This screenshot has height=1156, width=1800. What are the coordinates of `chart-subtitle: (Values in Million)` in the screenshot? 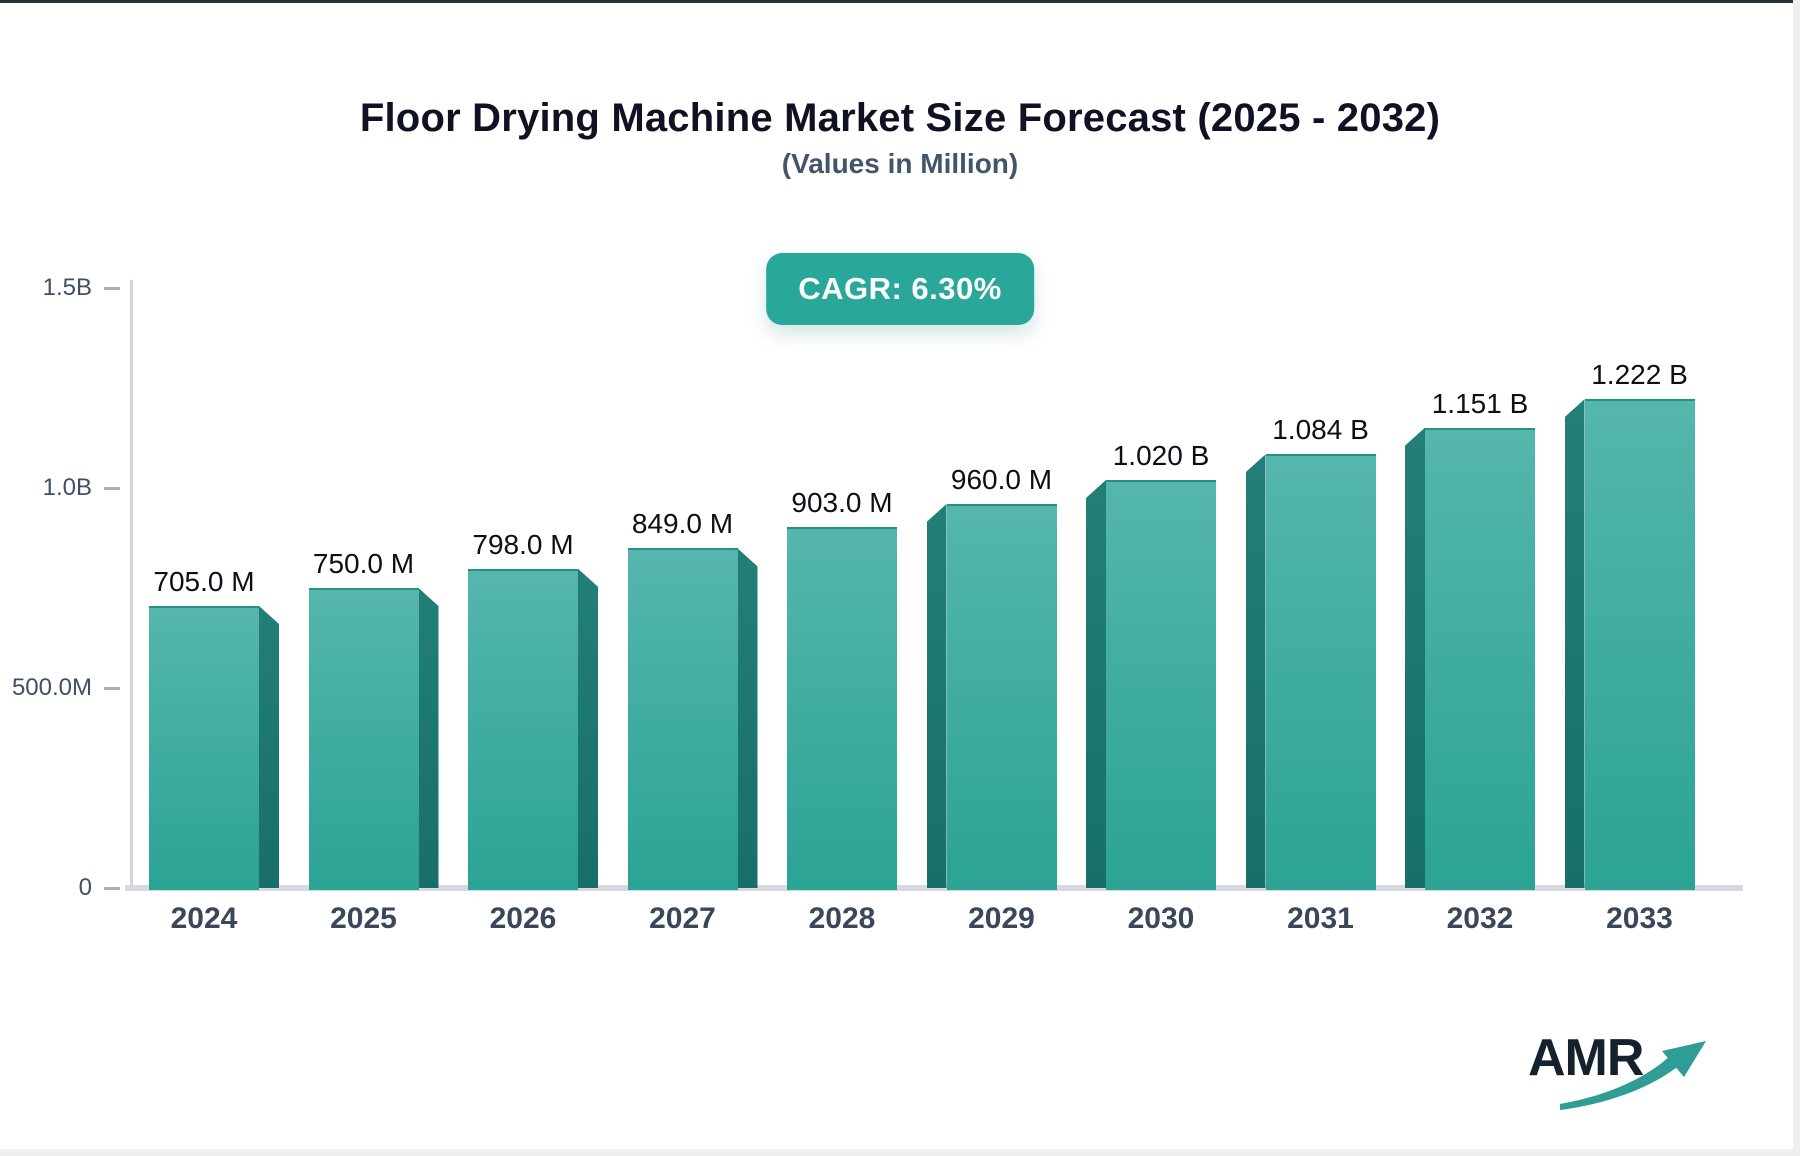 It's located at (900, 163).